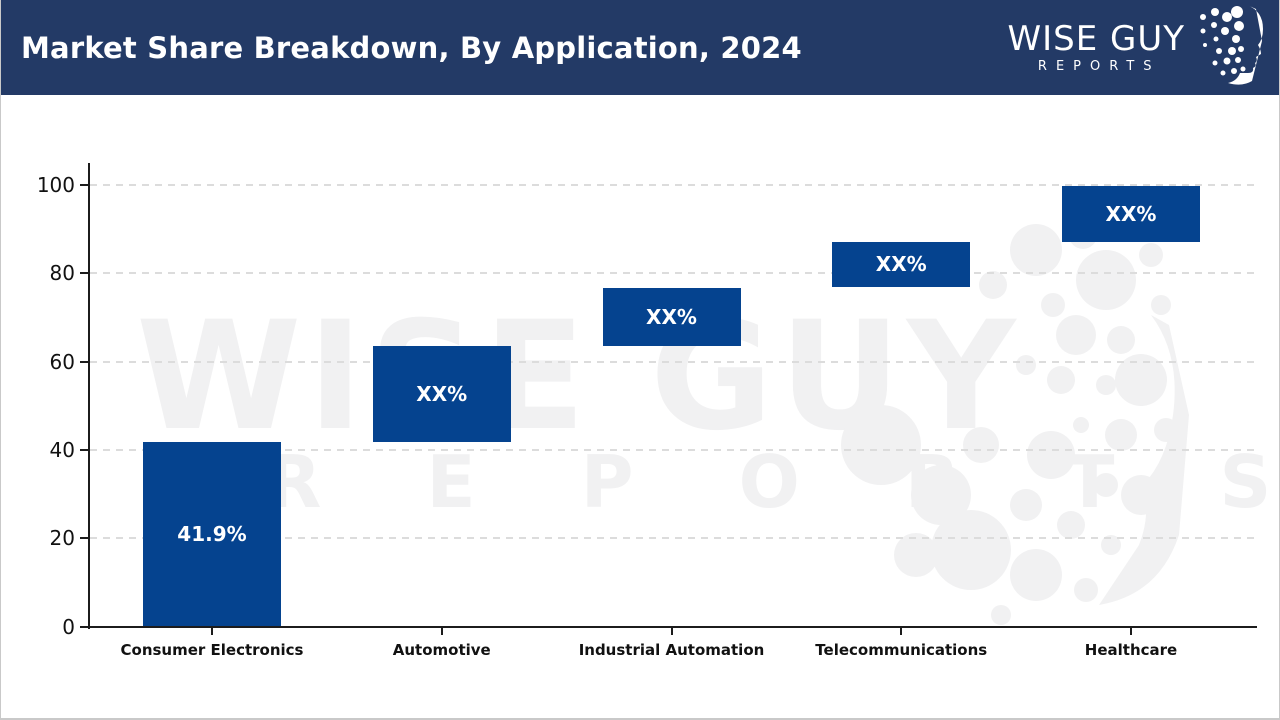 The image size is (1280, 720). Describe the element at coordinates (1228, 48) in the screenshot. I see `wiseguy-logo-face-icon` at that location.